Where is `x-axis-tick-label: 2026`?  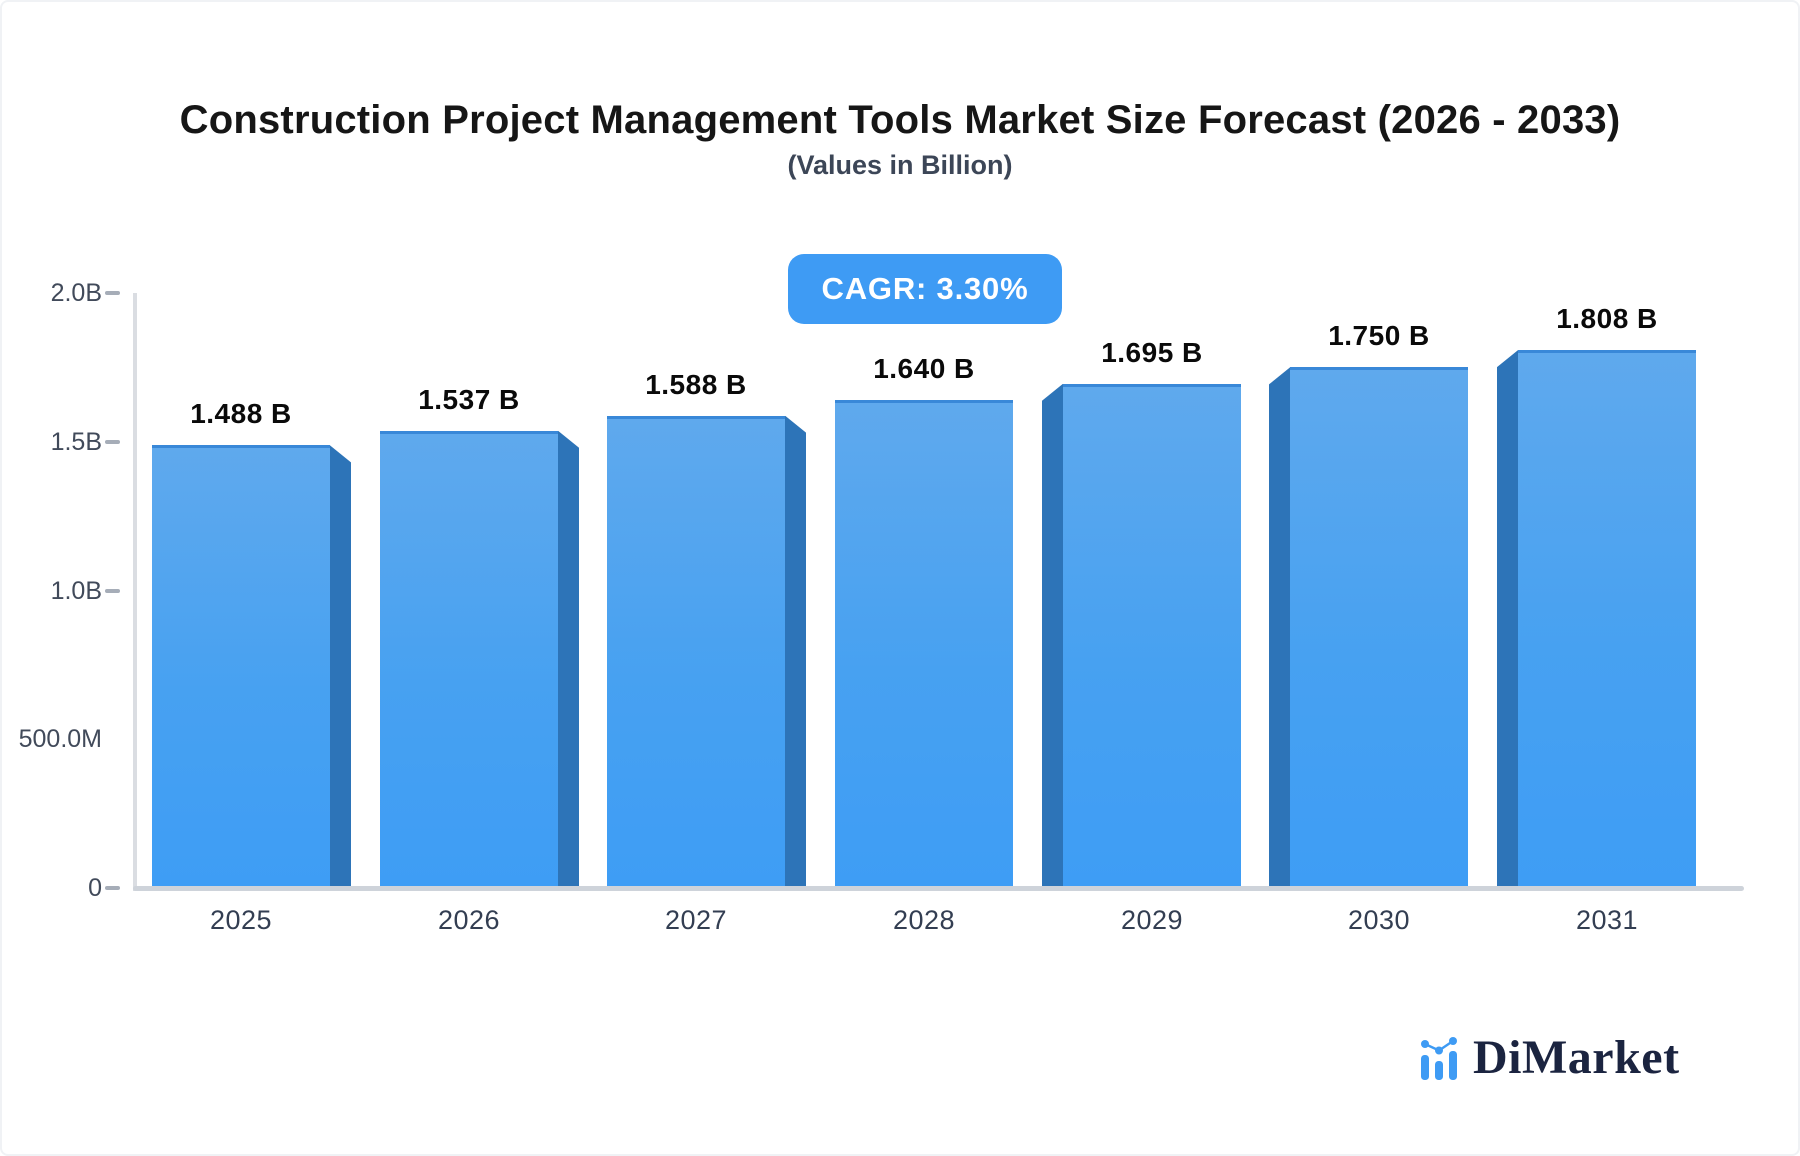 x-axis-tick-label: 2026 is located at coordinates (469, 920).